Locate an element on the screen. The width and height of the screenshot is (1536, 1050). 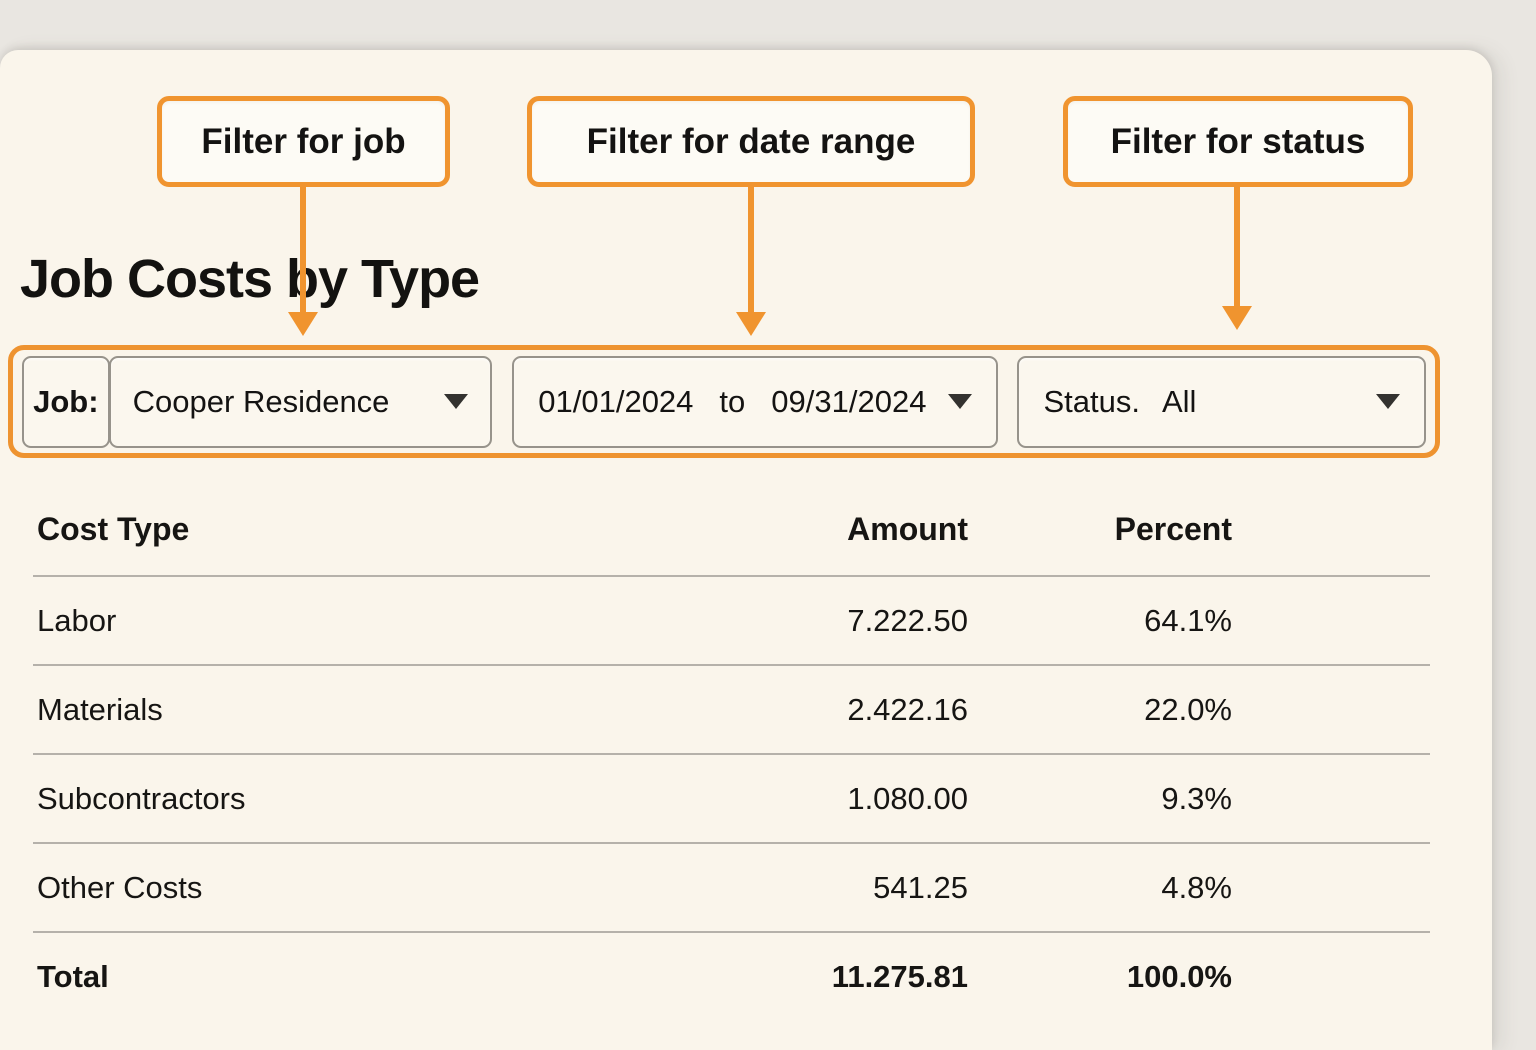
callout-filter-for-job: Filter for job is located at coordinates (303, 141).